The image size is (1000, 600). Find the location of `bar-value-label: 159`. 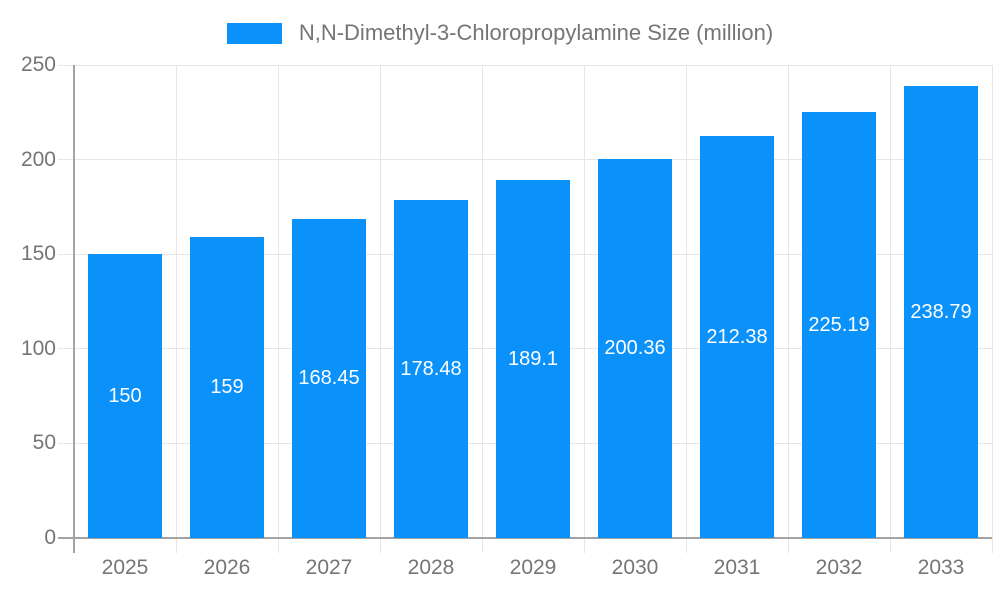

bar-value-label: 159 is located at coordinates (227, 387).